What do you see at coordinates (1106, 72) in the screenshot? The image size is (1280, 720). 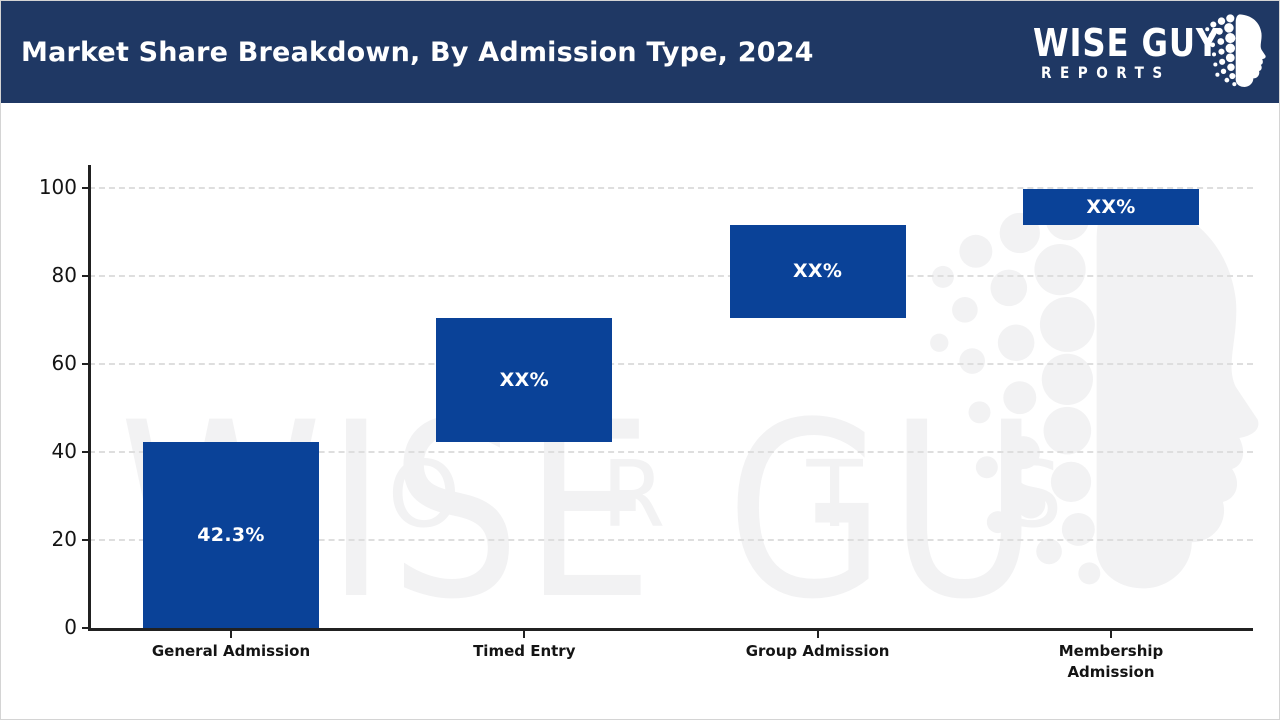 I see `logo-reports-text: REPORTS` at bounding box center [1106, 72].